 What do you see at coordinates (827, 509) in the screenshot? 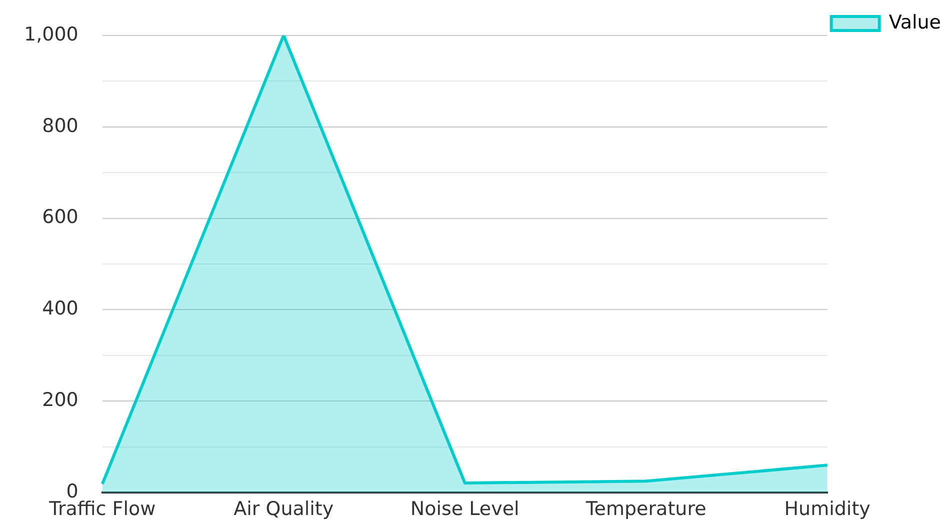
I see `x-tick-label: Humidity` at bounding box center [827, 509].